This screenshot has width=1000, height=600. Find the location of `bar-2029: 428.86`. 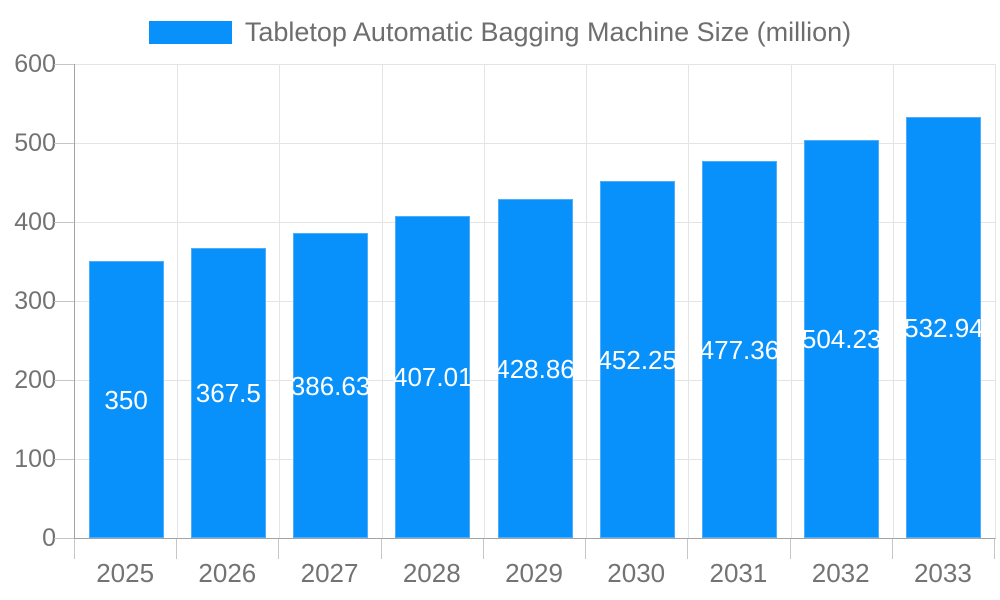

bar-2029: 428.86 is located at coordinates (535, 368).